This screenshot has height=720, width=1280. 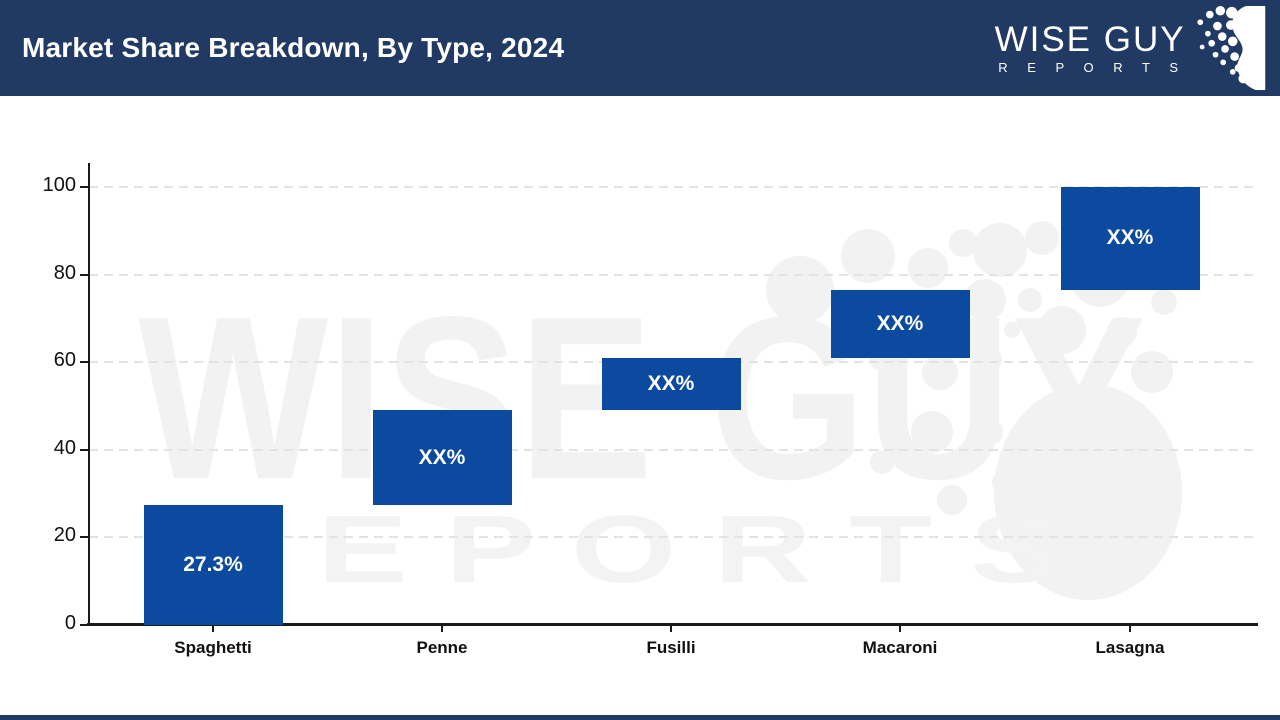 What do you see at coordinates (1231, 48) in the screenshot?
I see `wiseguy-face-icon` at bounding box center [1231, 48].